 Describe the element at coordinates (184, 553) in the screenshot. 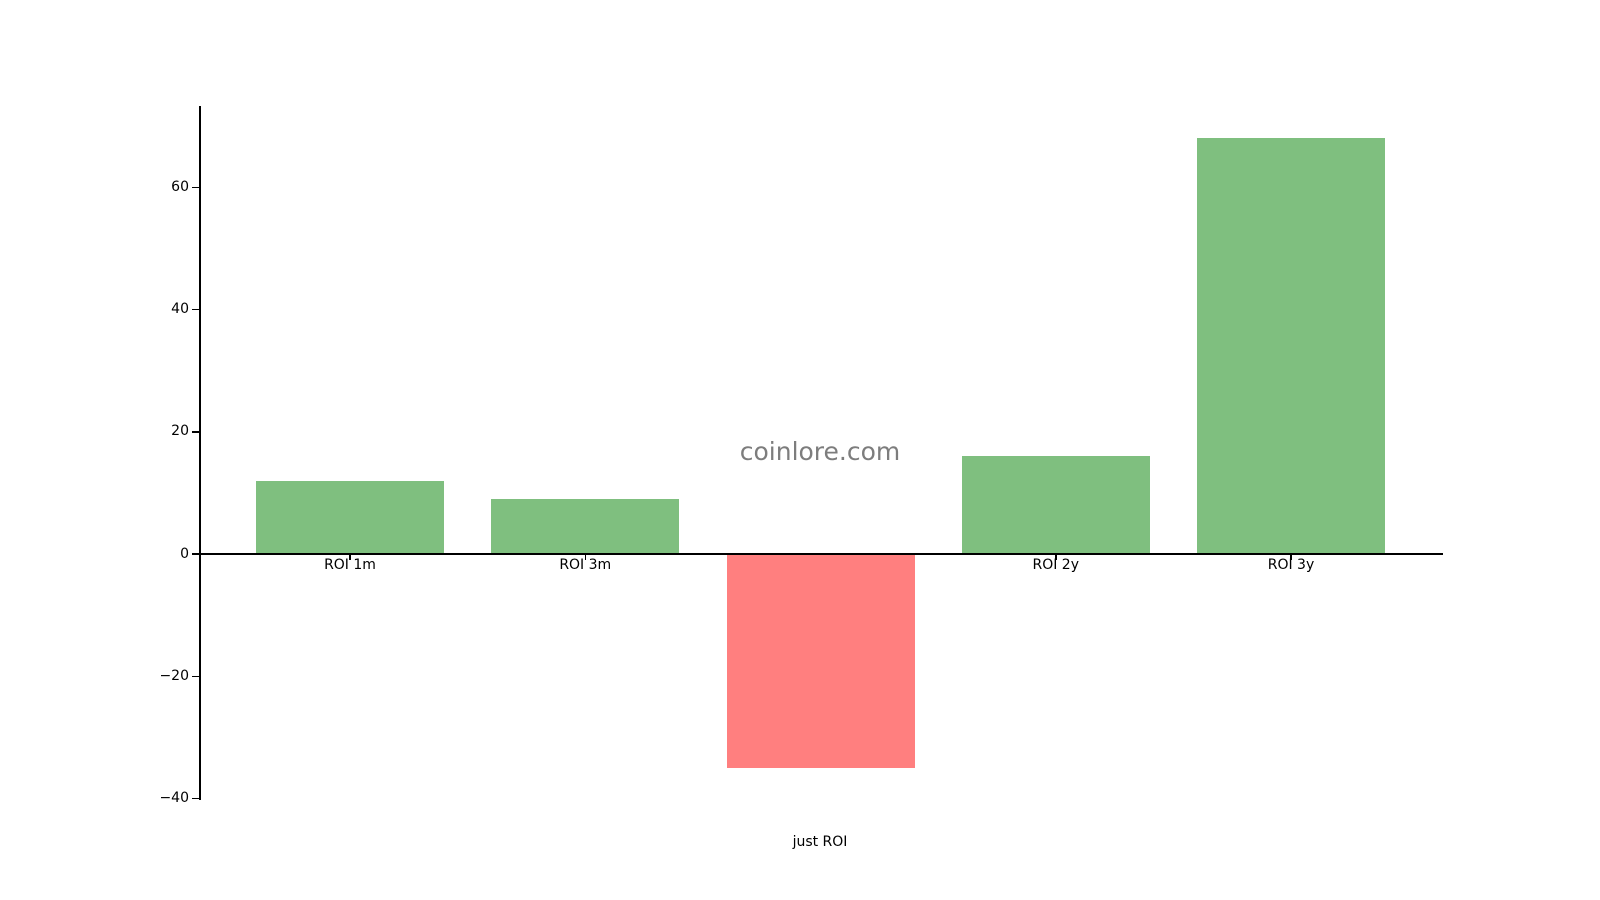

I see `y-tick-label: 0` at that location.